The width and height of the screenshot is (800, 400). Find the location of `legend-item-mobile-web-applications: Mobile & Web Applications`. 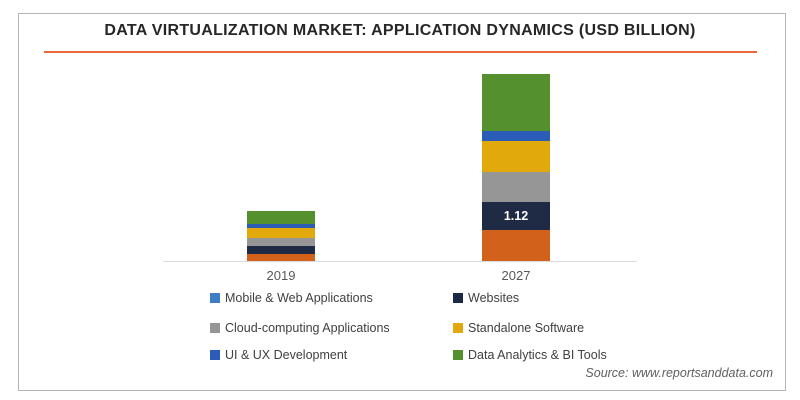

legend-item-mobile-web-applications: Mobile & Web Applications is located at coordinates (291, 298).